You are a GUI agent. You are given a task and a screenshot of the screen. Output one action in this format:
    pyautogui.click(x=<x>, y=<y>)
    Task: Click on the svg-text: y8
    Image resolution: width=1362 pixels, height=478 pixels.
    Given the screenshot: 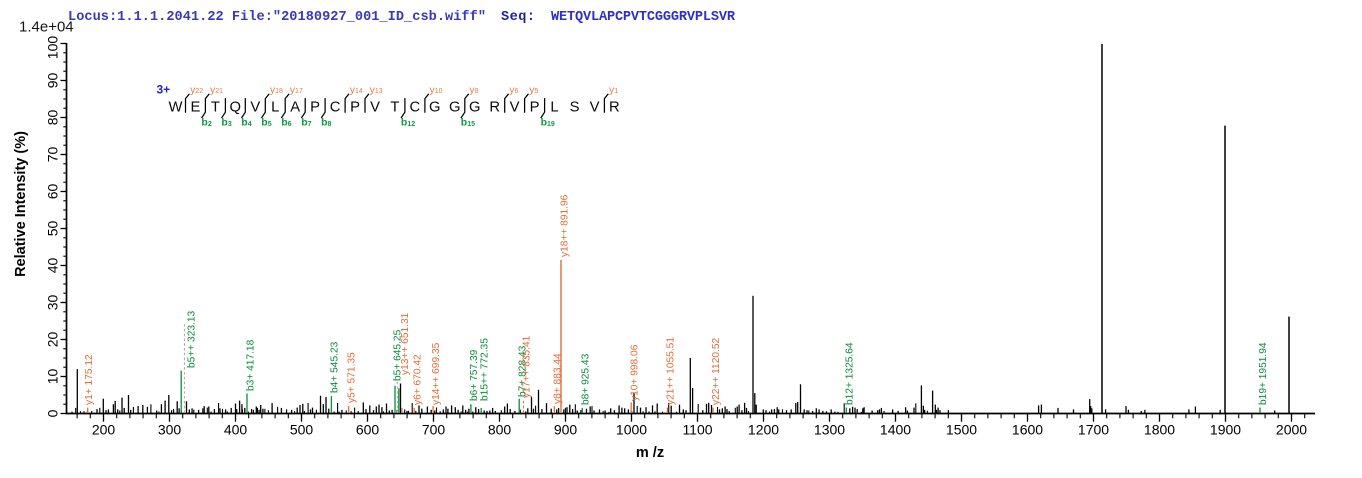 What is the action you would take?
    pyautogui.click(x=473, y=90)
    